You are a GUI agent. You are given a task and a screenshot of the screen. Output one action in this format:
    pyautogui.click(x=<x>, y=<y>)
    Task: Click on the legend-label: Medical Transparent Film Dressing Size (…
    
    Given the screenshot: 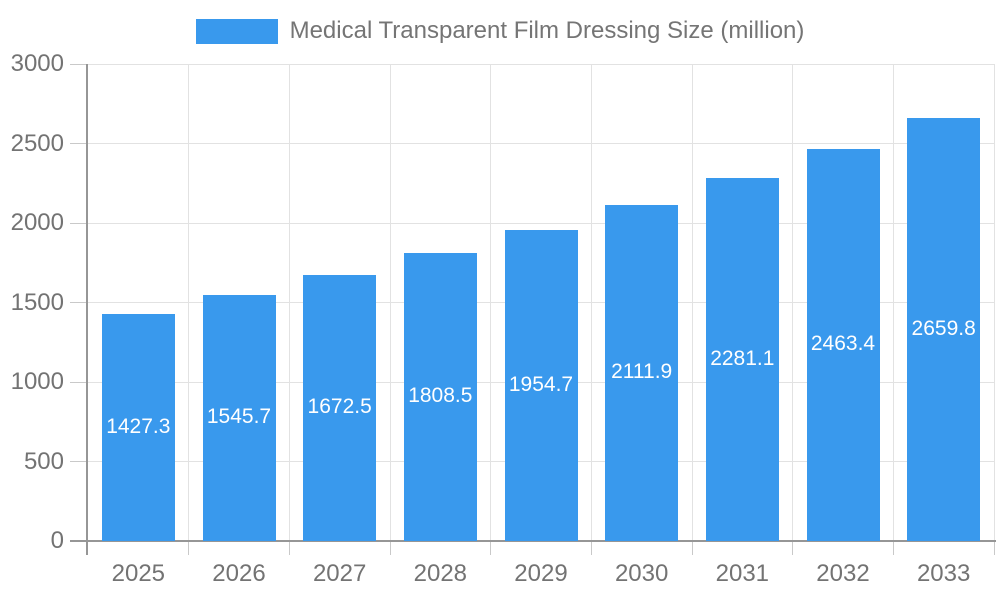 What is the action you would take?
    pyautogui.click(x=547, y=30)
    